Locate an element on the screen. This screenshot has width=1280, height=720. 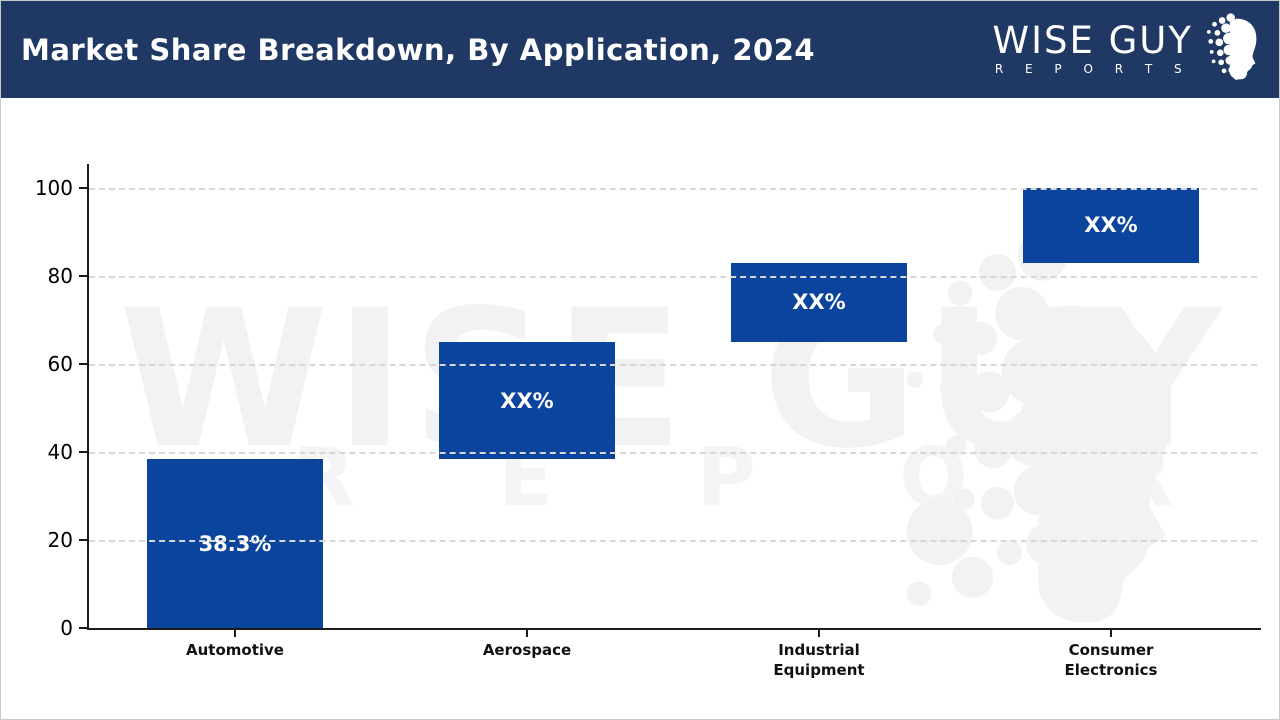
logo-subtitle: R E P O R T S is located at coordinates (1092, 68).